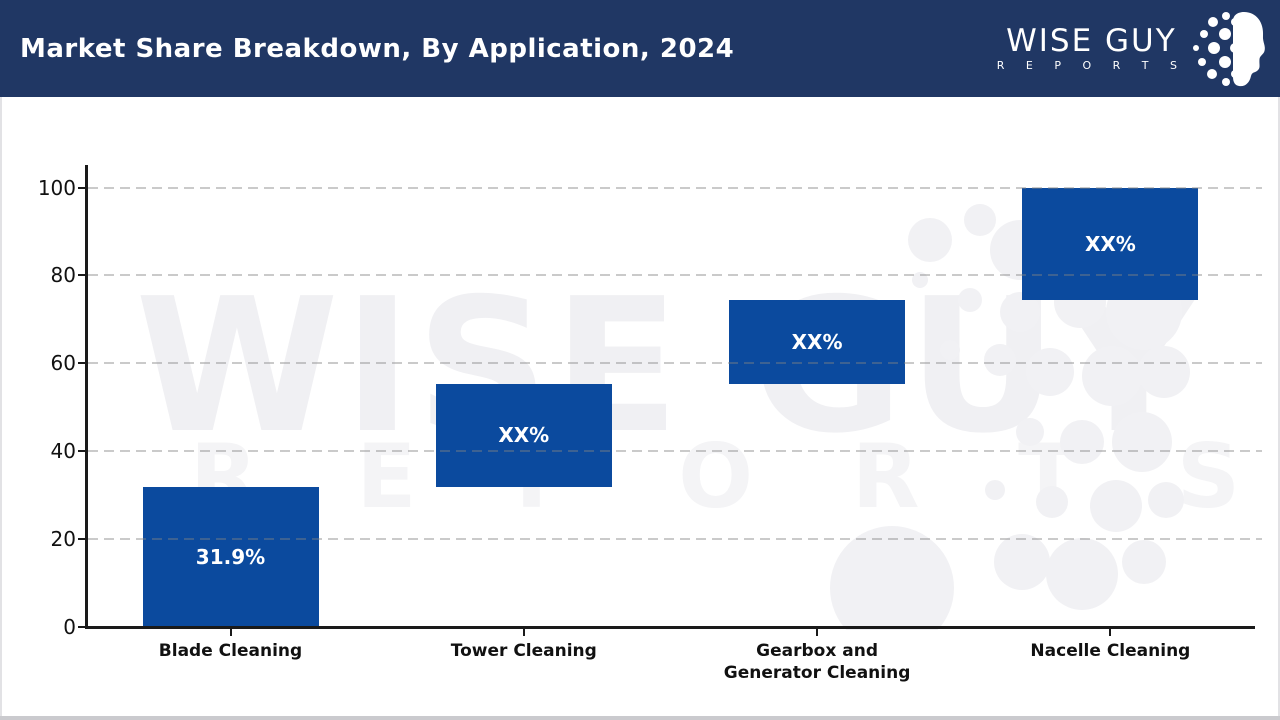 The height and width of the screenshot is (720, 1280). I want to click on x-axis-line, so click(670, 627).